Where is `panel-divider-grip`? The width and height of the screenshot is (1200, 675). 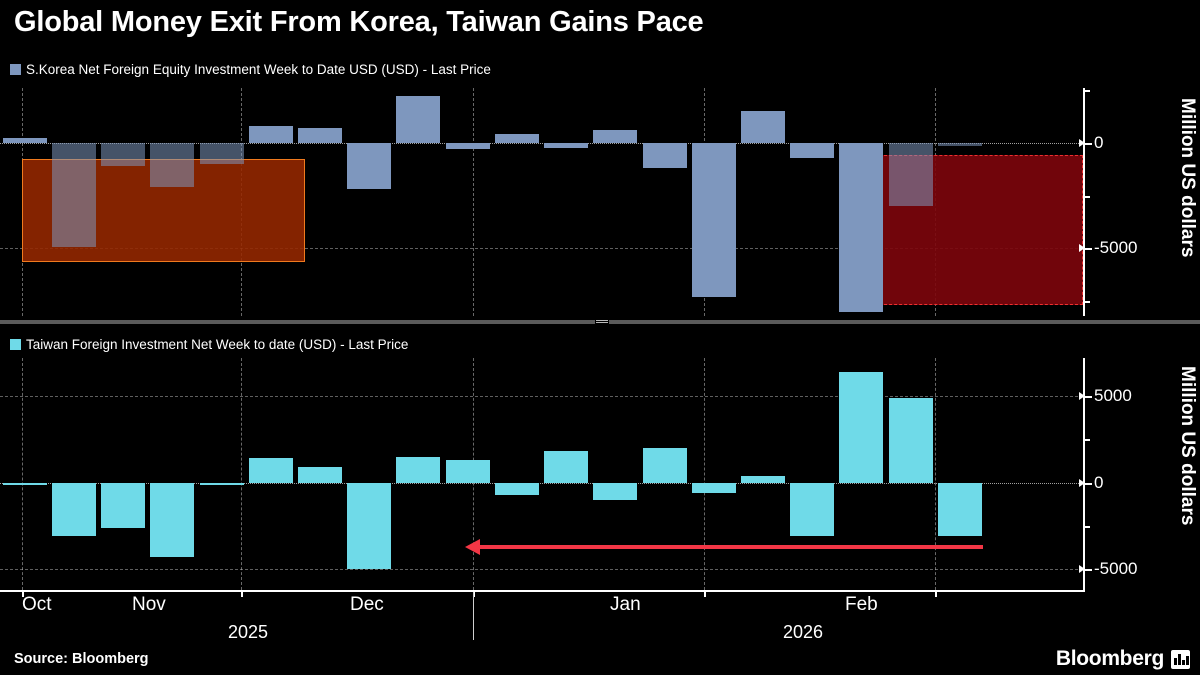
panel-divider-grip is located at coordinates (602, 321).